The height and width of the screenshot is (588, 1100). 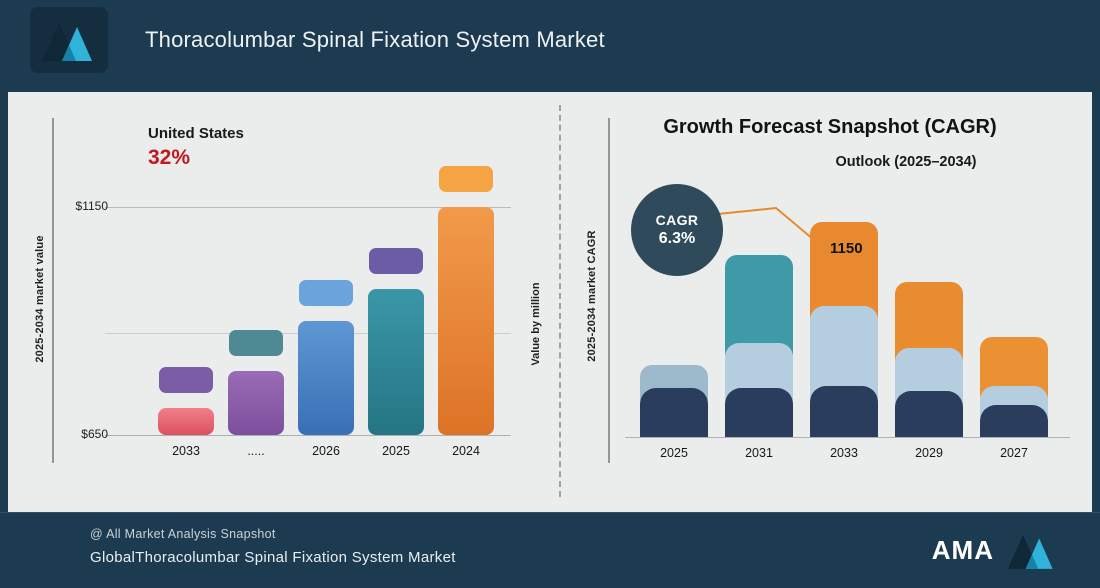 I want to click on left-bar-2026: 2026, so click(x=326, y=369).